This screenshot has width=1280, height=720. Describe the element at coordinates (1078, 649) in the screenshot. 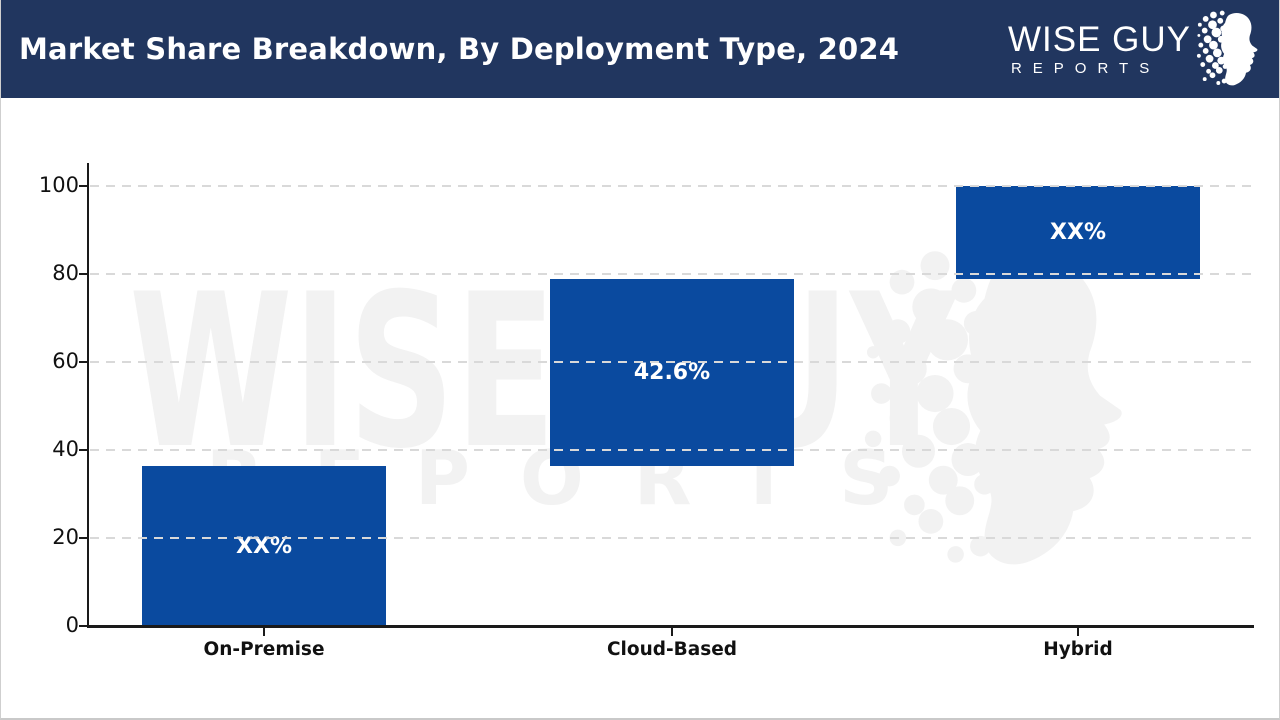

I see `x-axis-label-2: Hybrid` at that location.